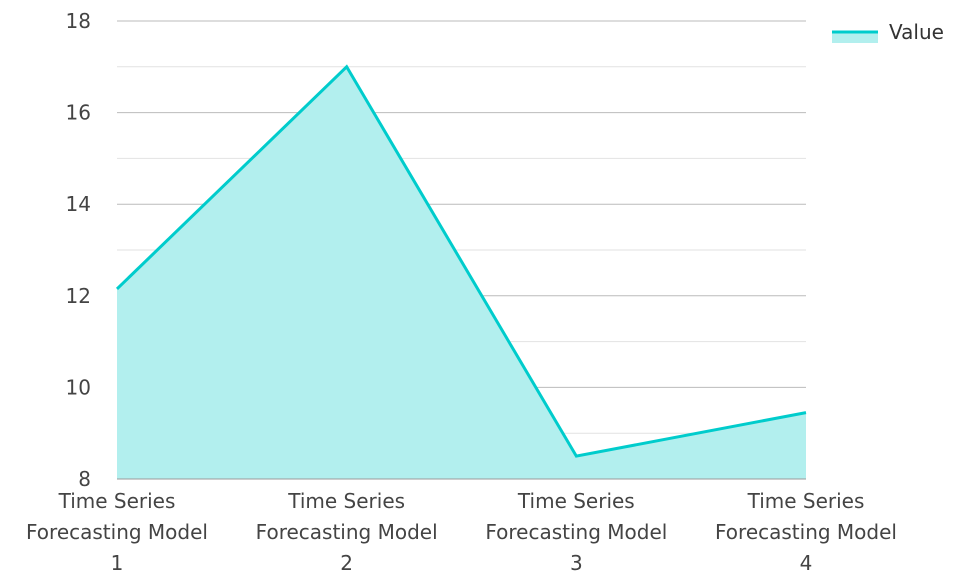 The width and height of the screenshot is (953, 580). Describe the element at coordinates (855, 37) in the screenshot. I see `legend-swatch-value` at that location.